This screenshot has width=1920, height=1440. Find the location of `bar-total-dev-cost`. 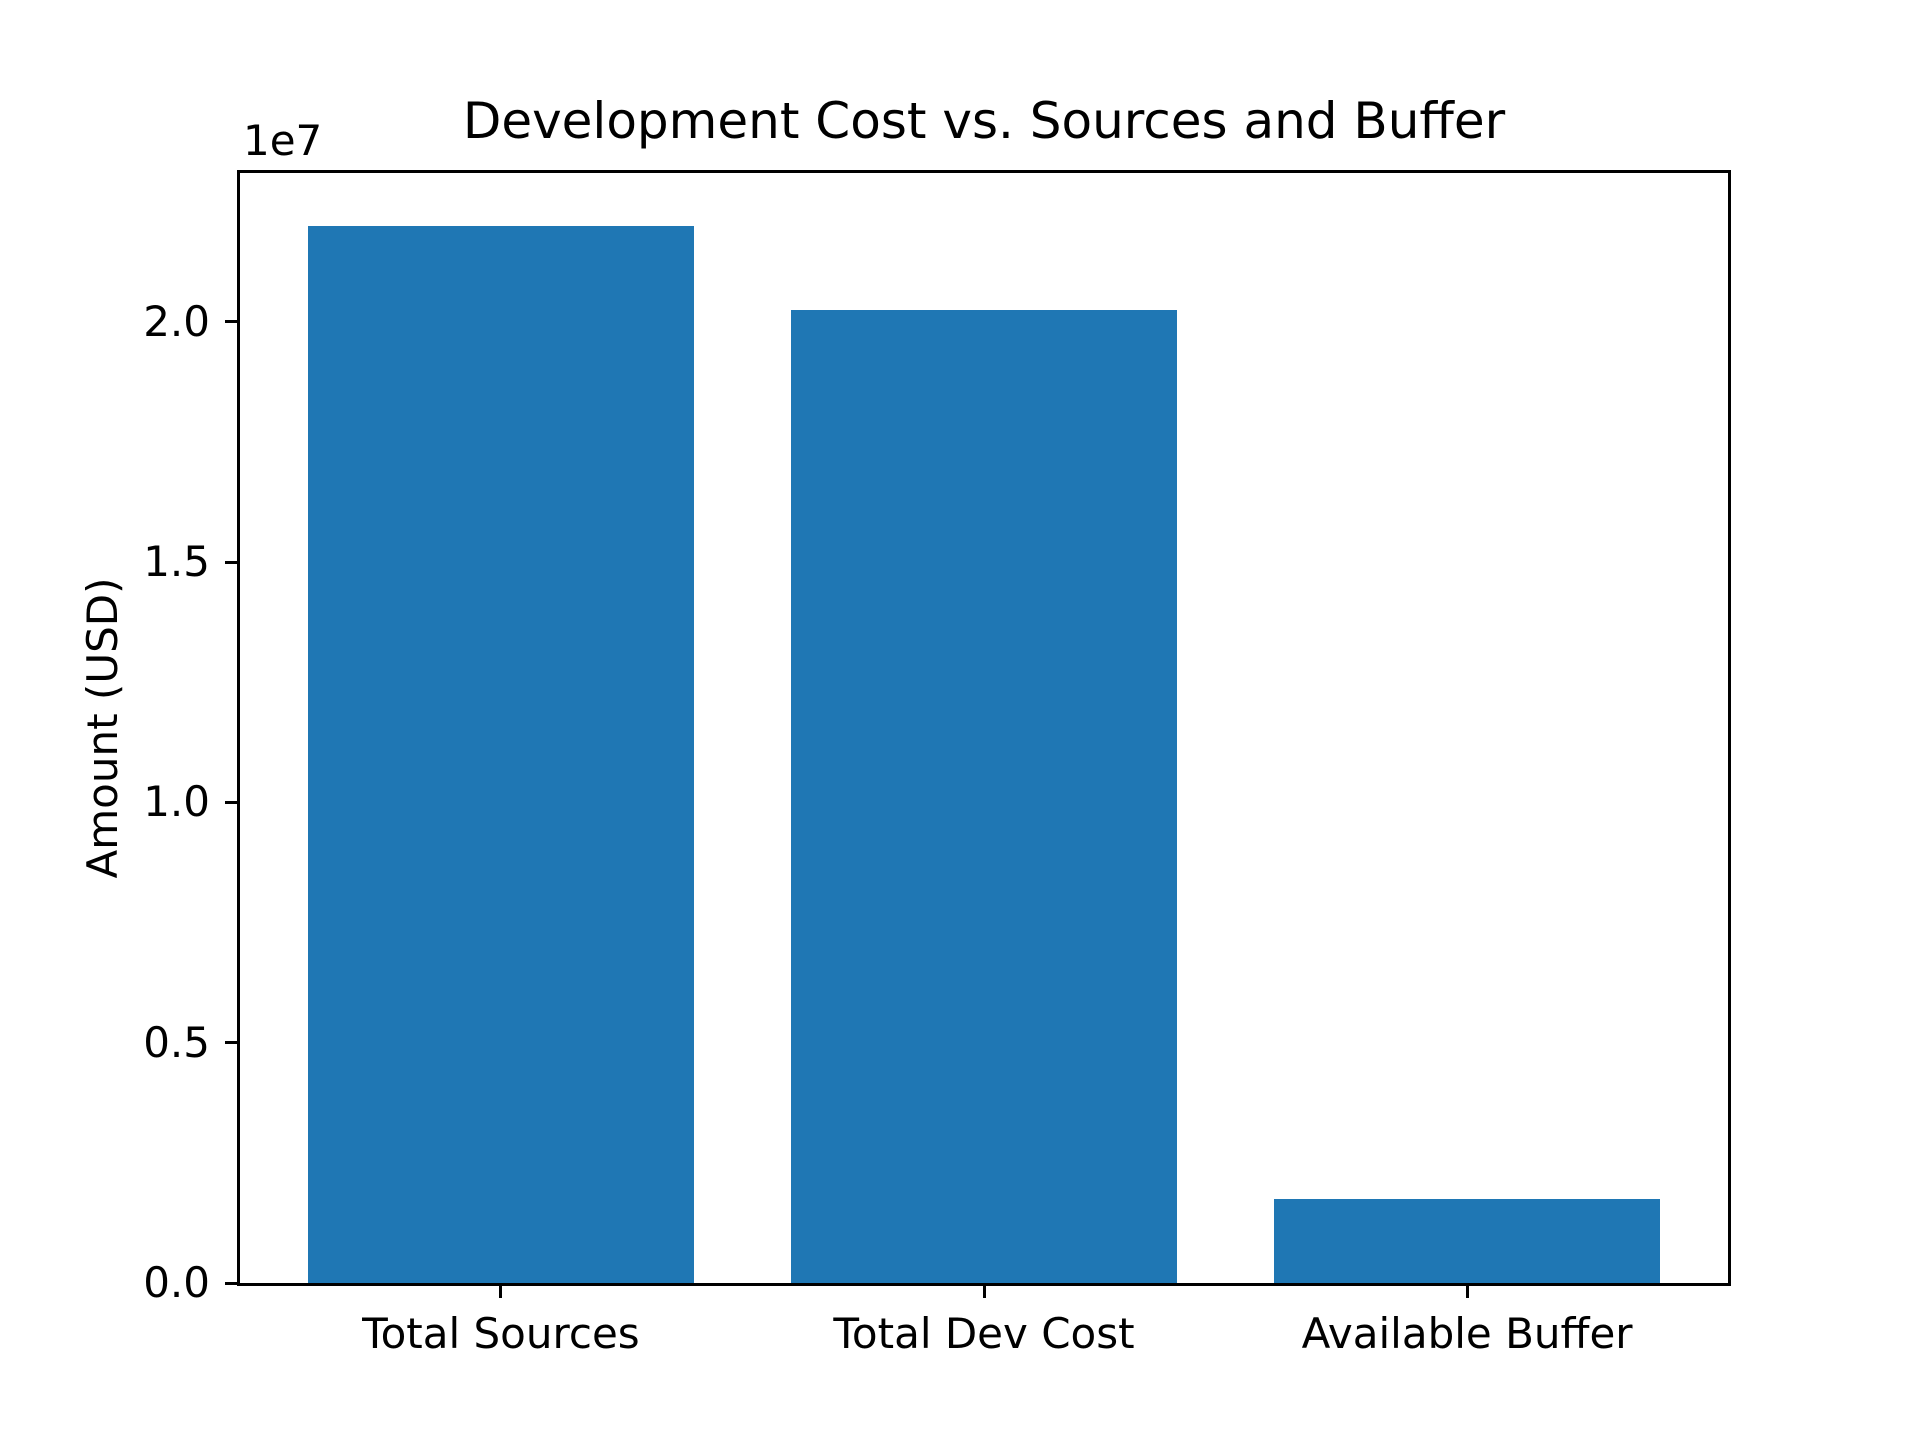

bar-total-dev-cost is located at coordinates (984, 796).